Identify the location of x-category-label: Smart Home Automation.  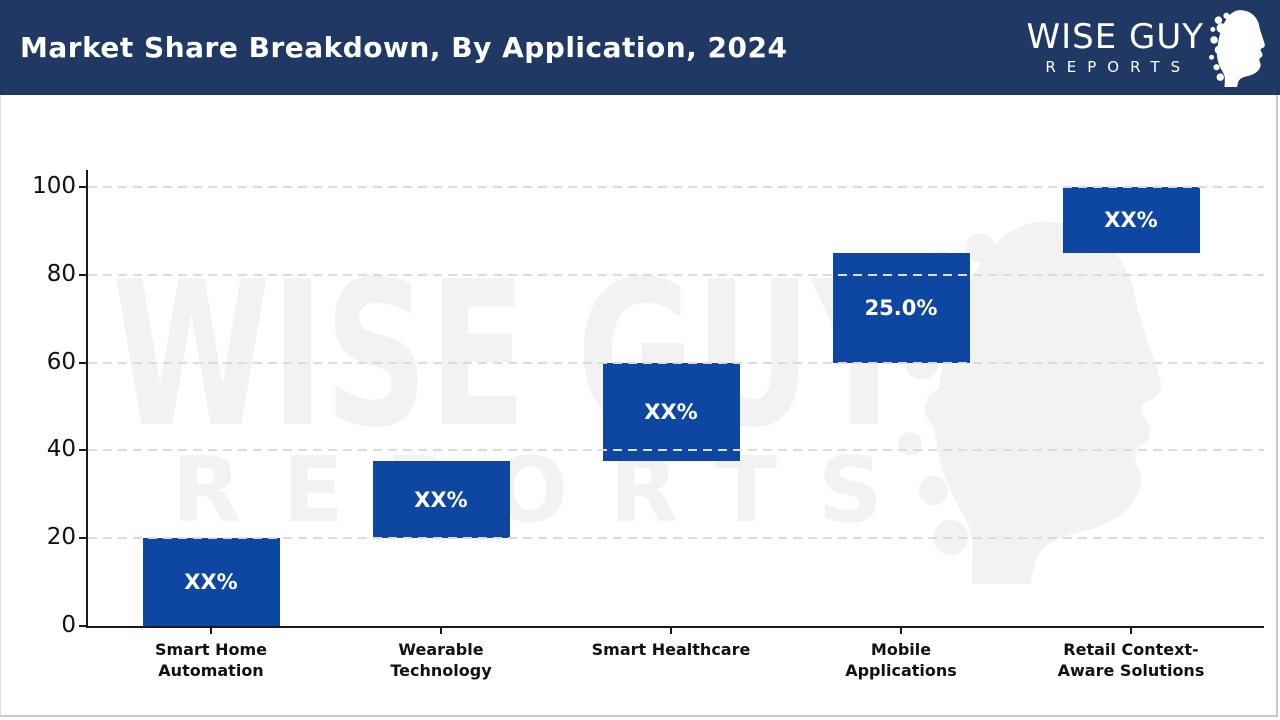
(210, 660).